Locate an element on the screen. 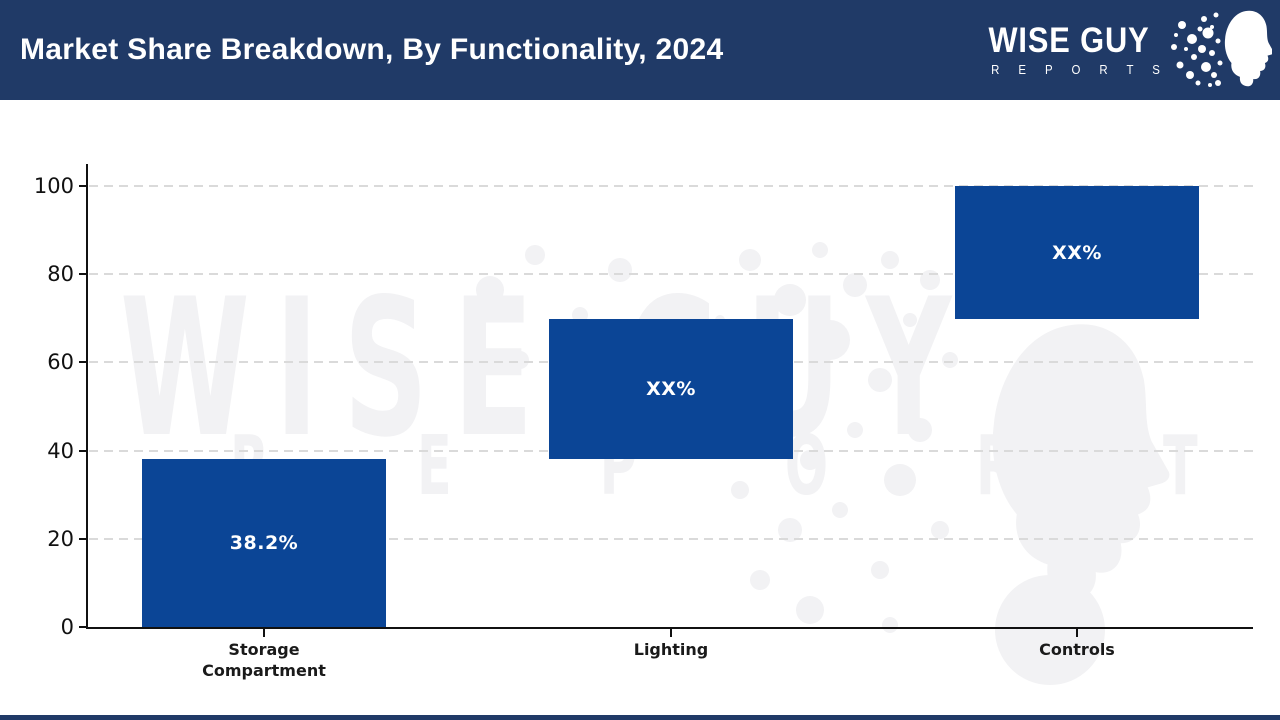 Image resolution: width=1280 pixels, height=720 pixels. bar-label-1: 38.2% is located at coordinates (264, 542).